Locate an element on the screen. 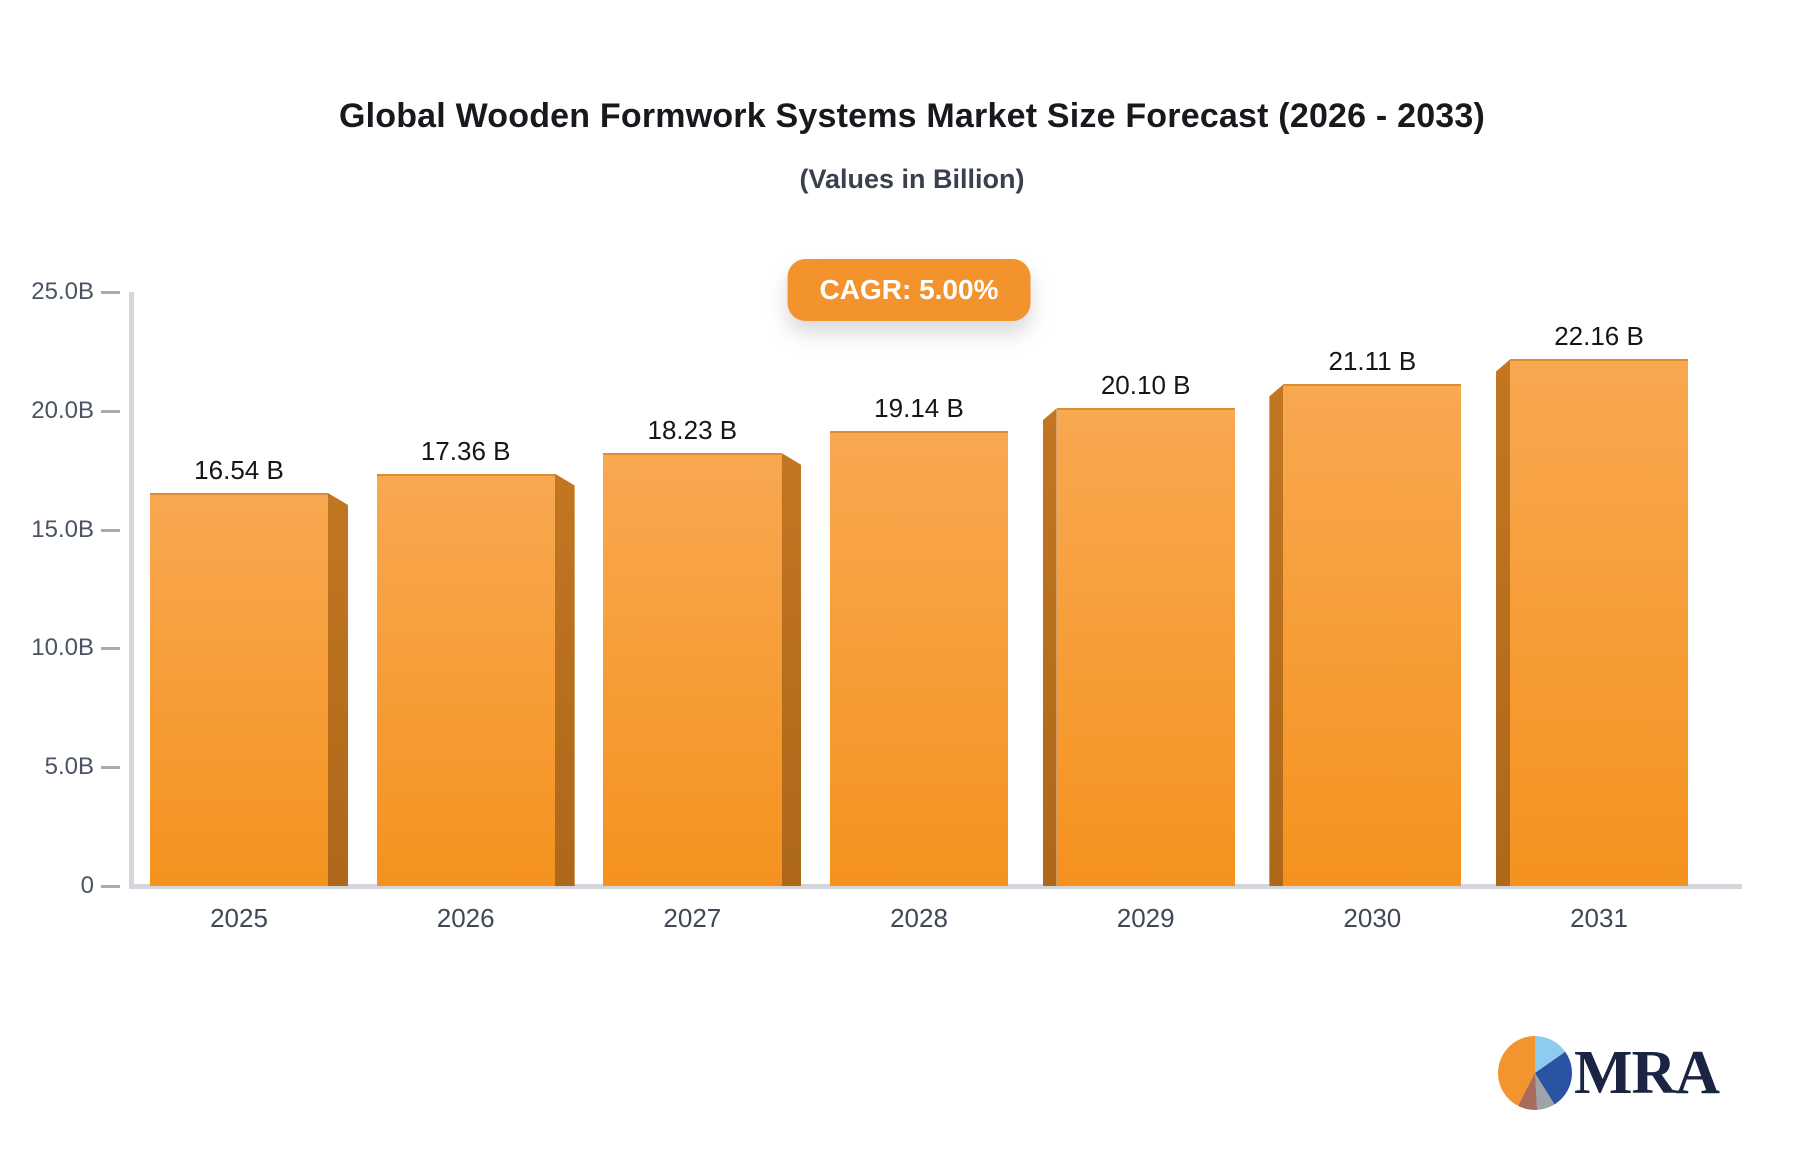 This screenshot has height=1156, width=1800. x-axis-line is located at coordinates (935, 886).